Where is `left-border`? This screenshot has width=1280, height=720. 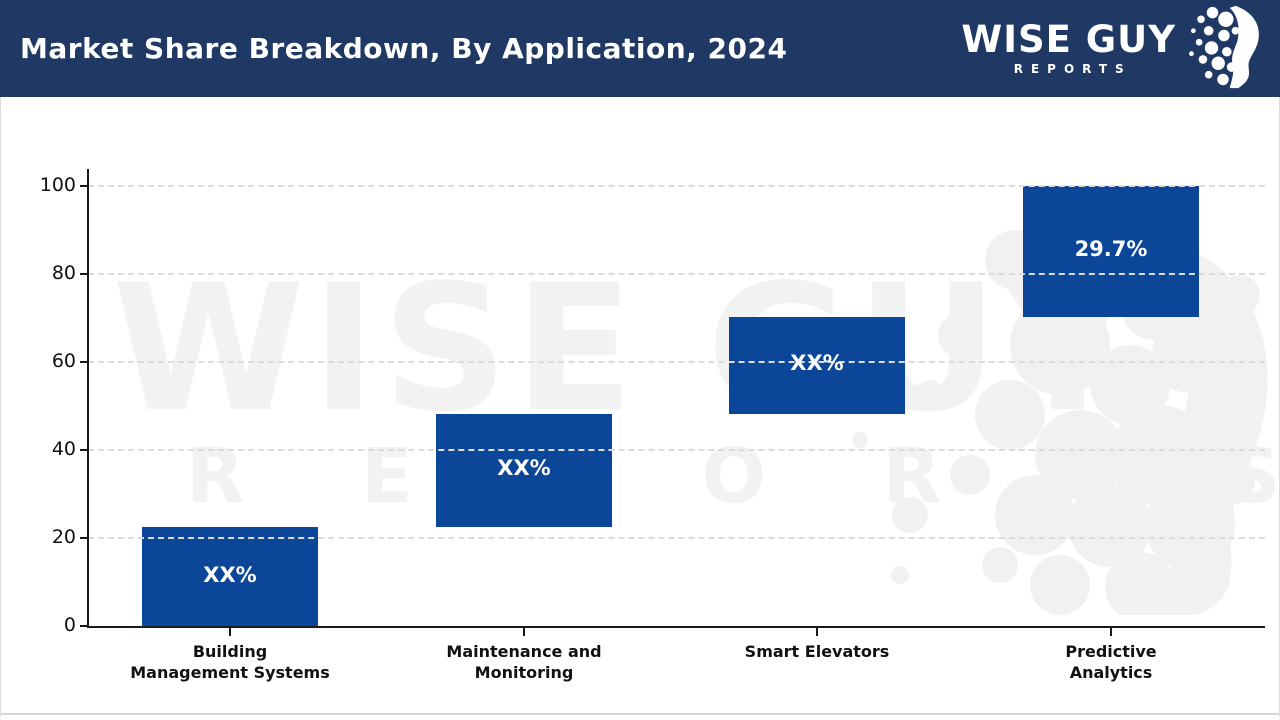
left-border is located at coordinates (0, 407).